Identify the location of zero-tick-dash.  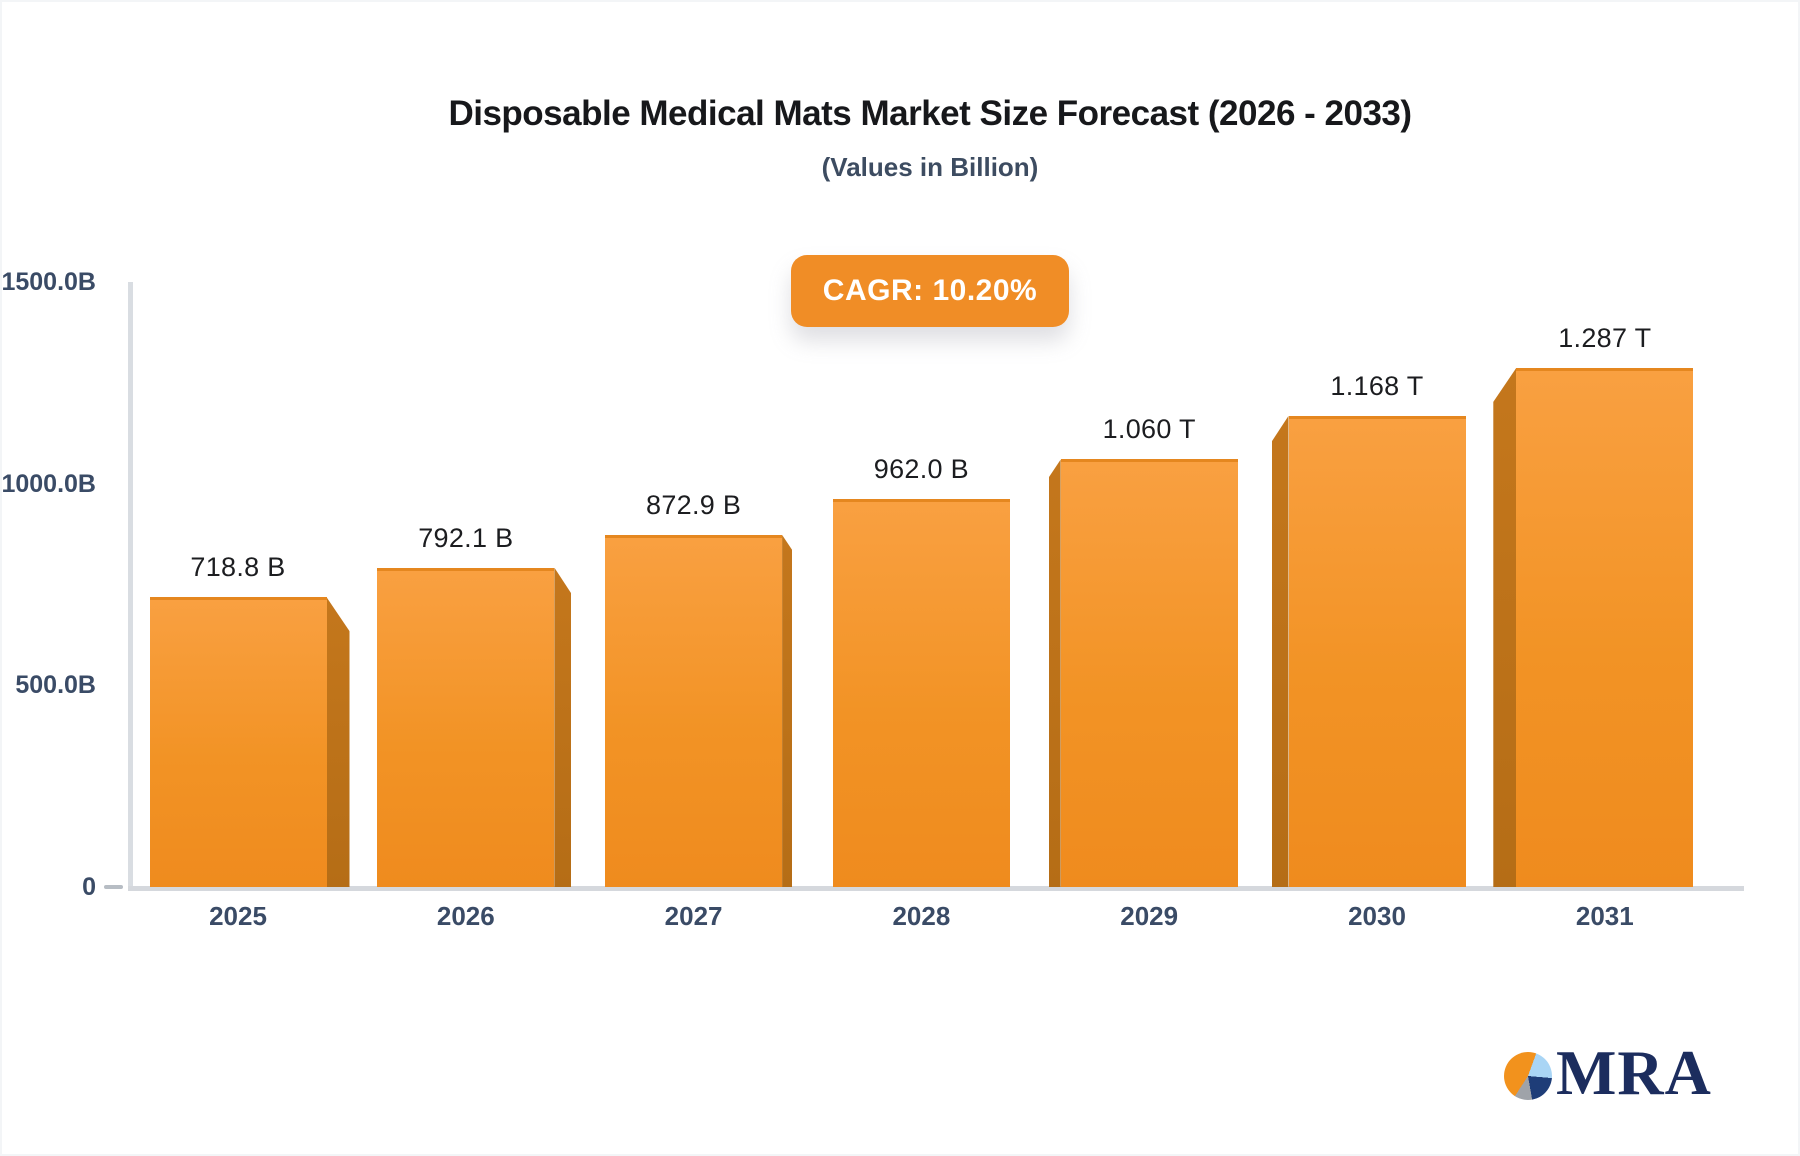
(113, 887).